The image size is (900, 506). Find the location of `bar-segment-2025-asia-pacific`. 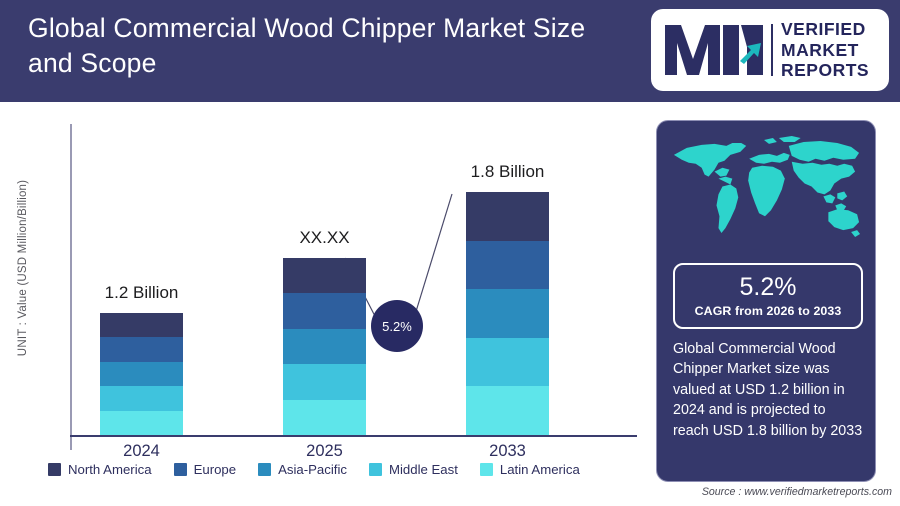

bar-segment-2025-asia-pacific is located at coordinates (324, 346).